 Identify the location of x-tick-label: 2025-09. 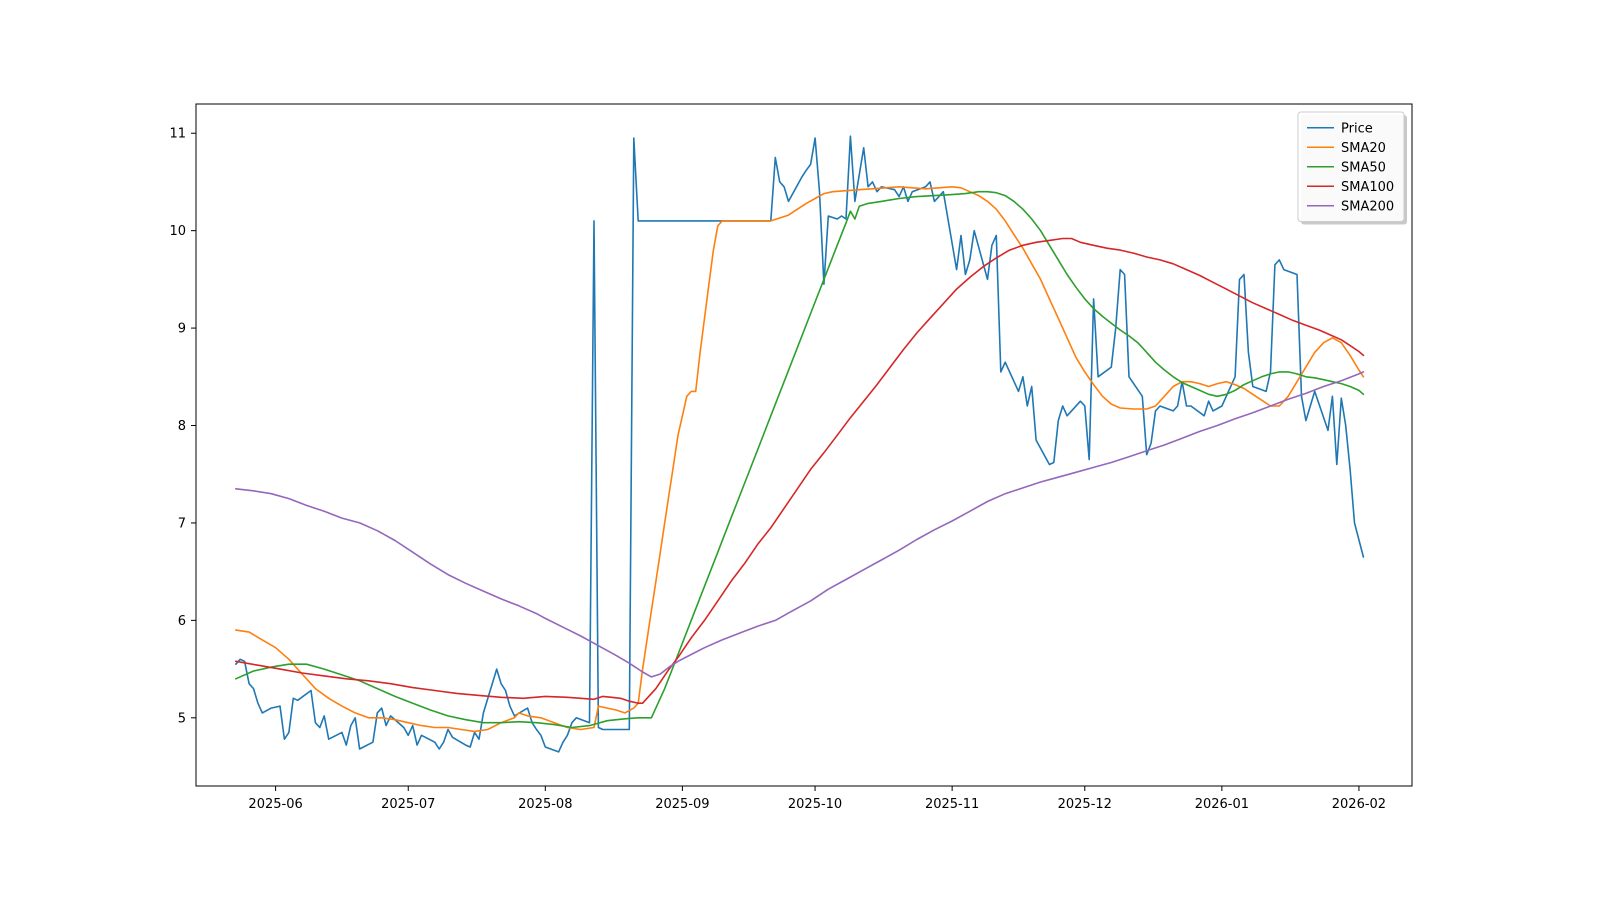
(682, 804).